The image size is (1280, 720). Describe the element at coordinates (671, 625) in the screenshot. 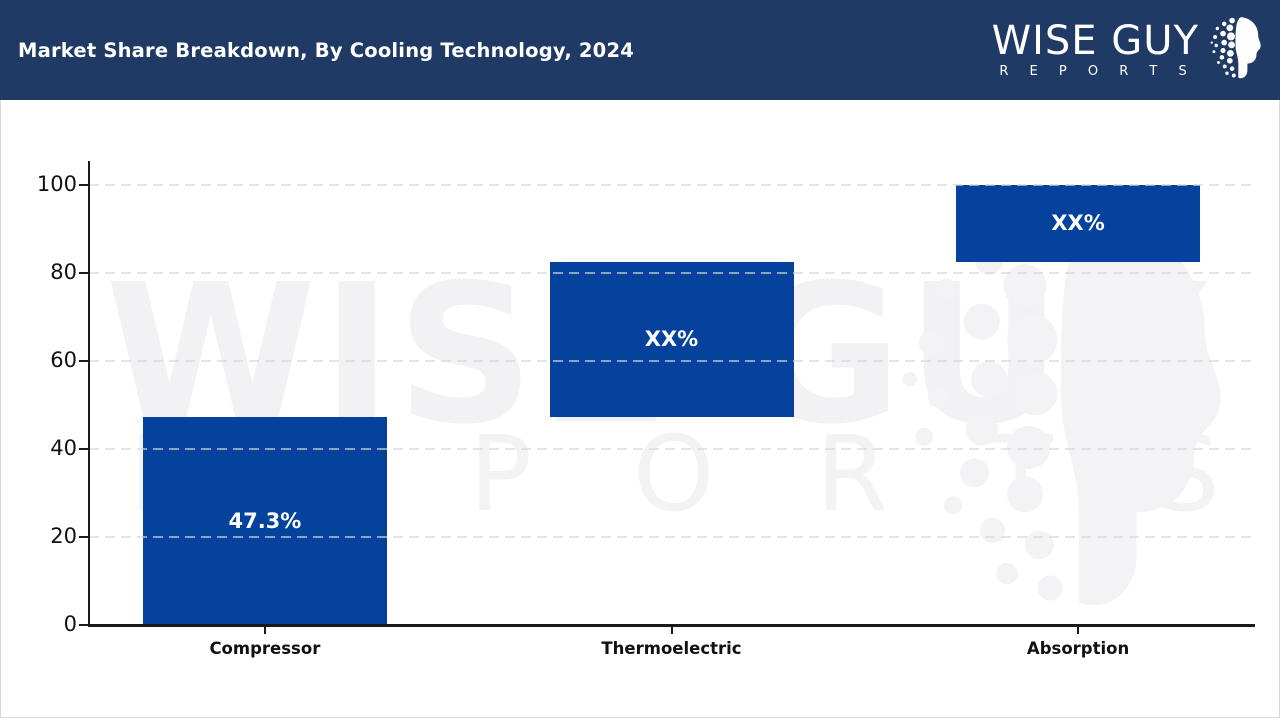

I see `x-axis-line` at that location.